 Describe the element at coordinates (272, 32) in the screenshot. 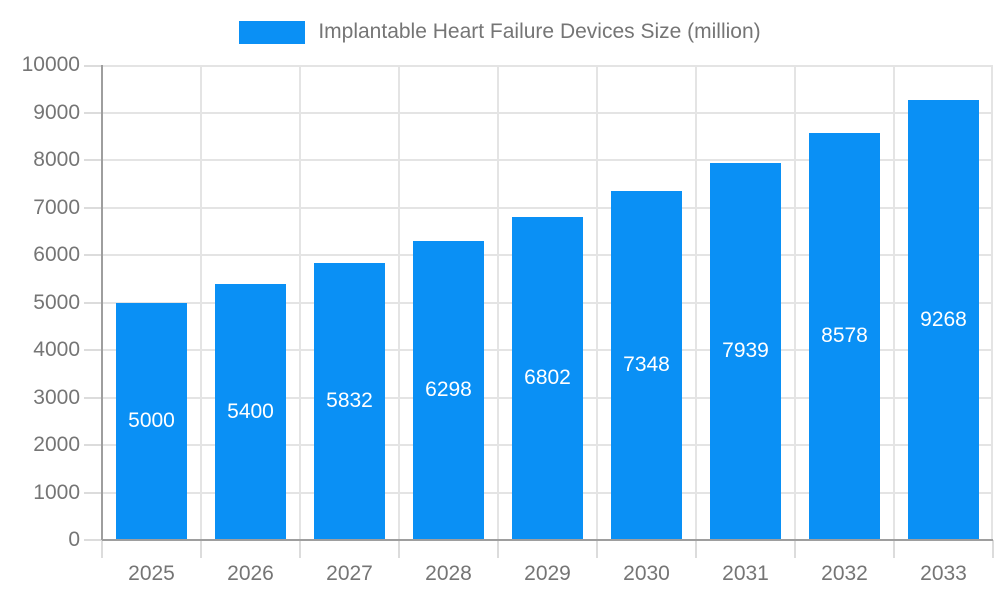

I see `legend-swatch` at that location.